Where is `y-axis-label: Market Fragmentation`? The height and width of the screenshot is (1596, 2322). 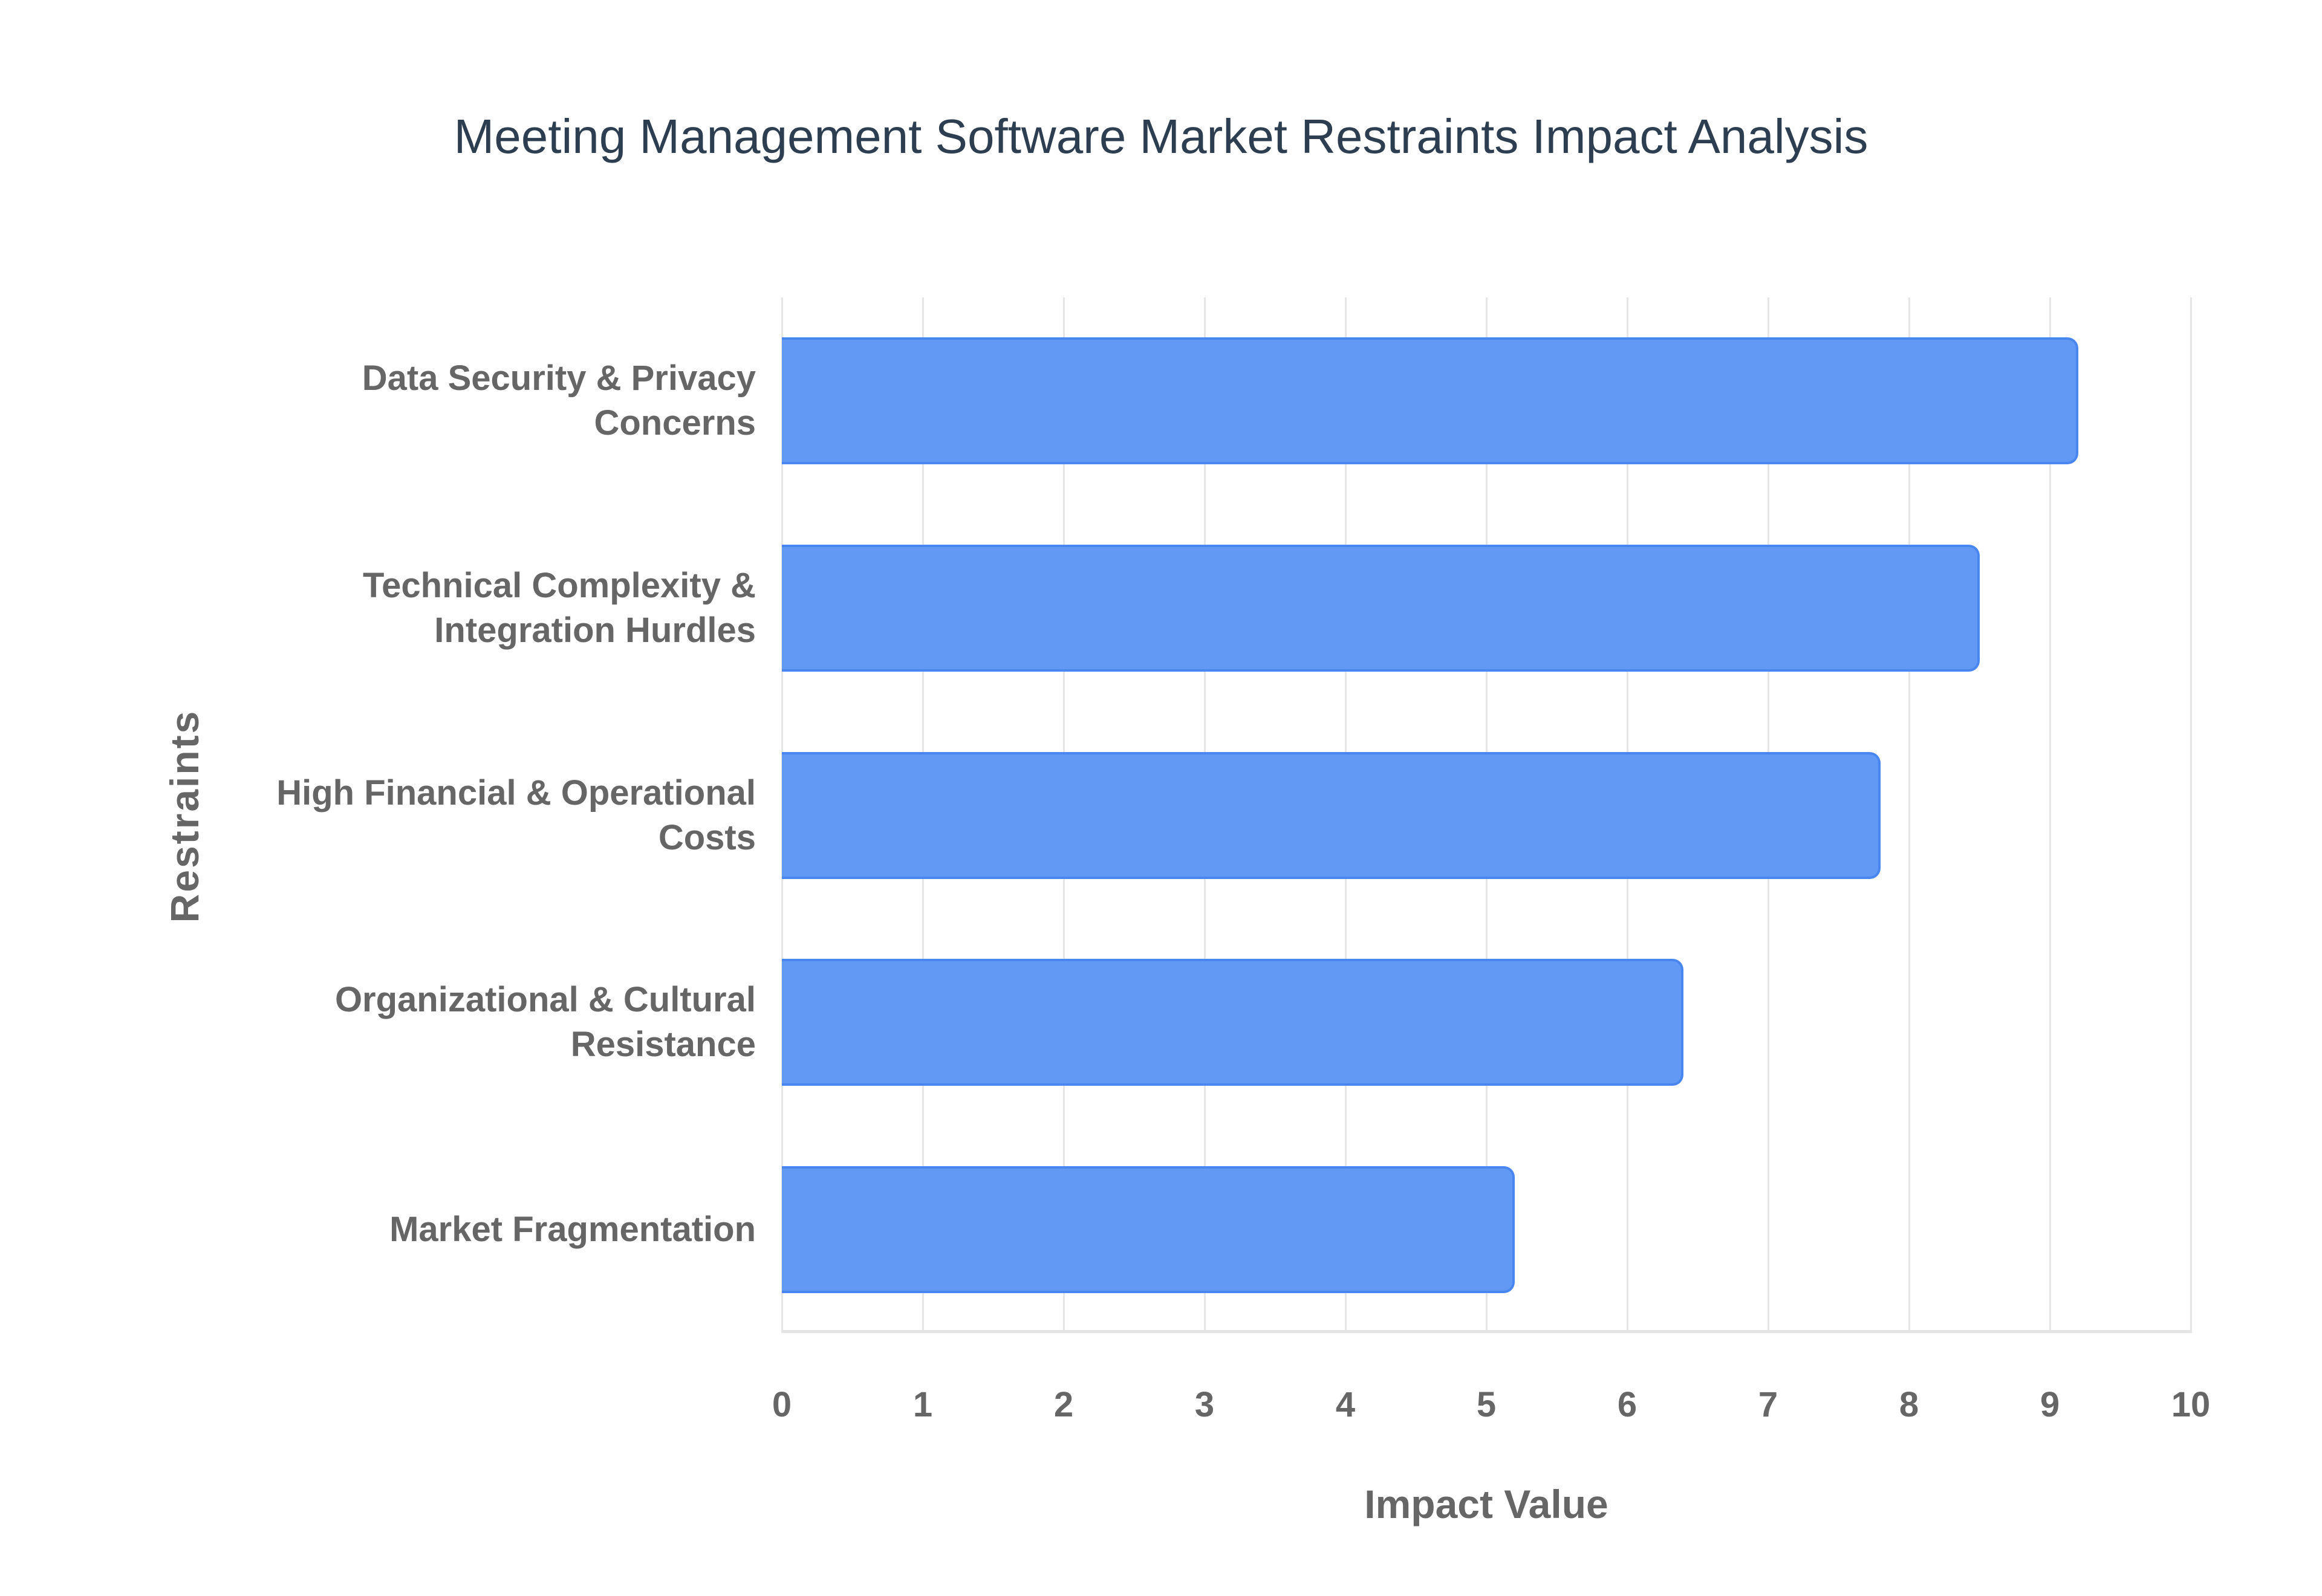
y-axis-label: Market Fragmentation is located at coordinates (572, 1229).